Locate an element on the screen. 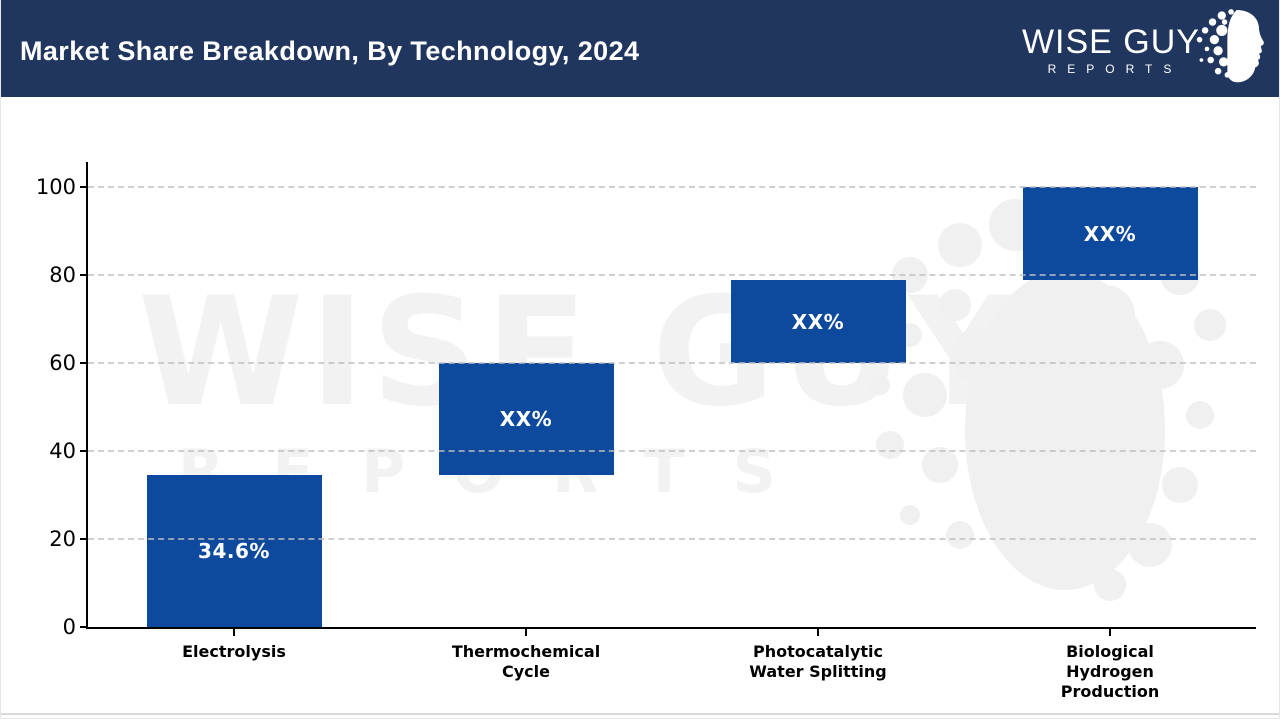  y-tick-label-100: 100 is located at coordinates (55, 187).